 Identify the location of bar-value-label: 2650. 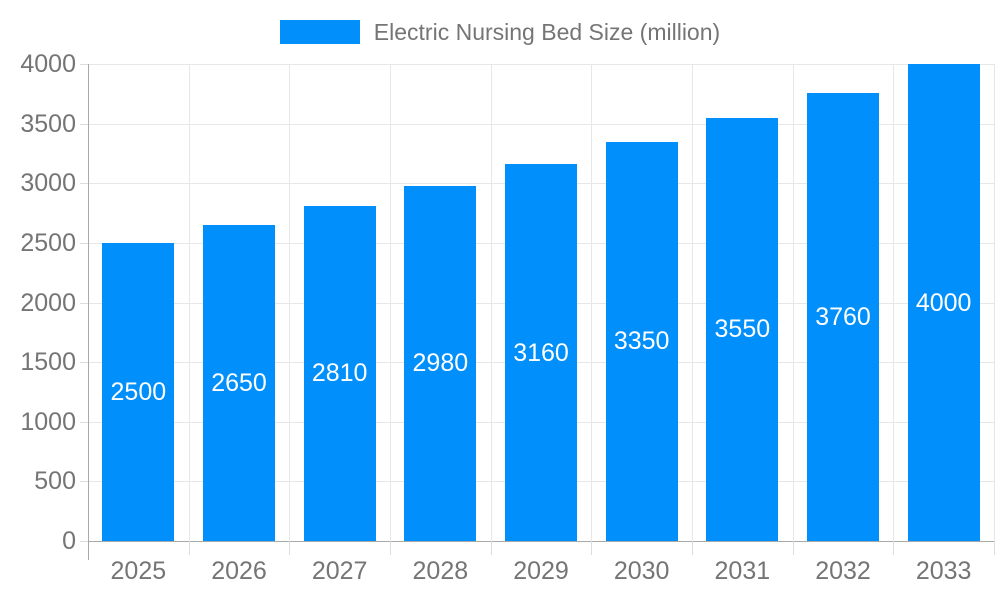
(239, 382).